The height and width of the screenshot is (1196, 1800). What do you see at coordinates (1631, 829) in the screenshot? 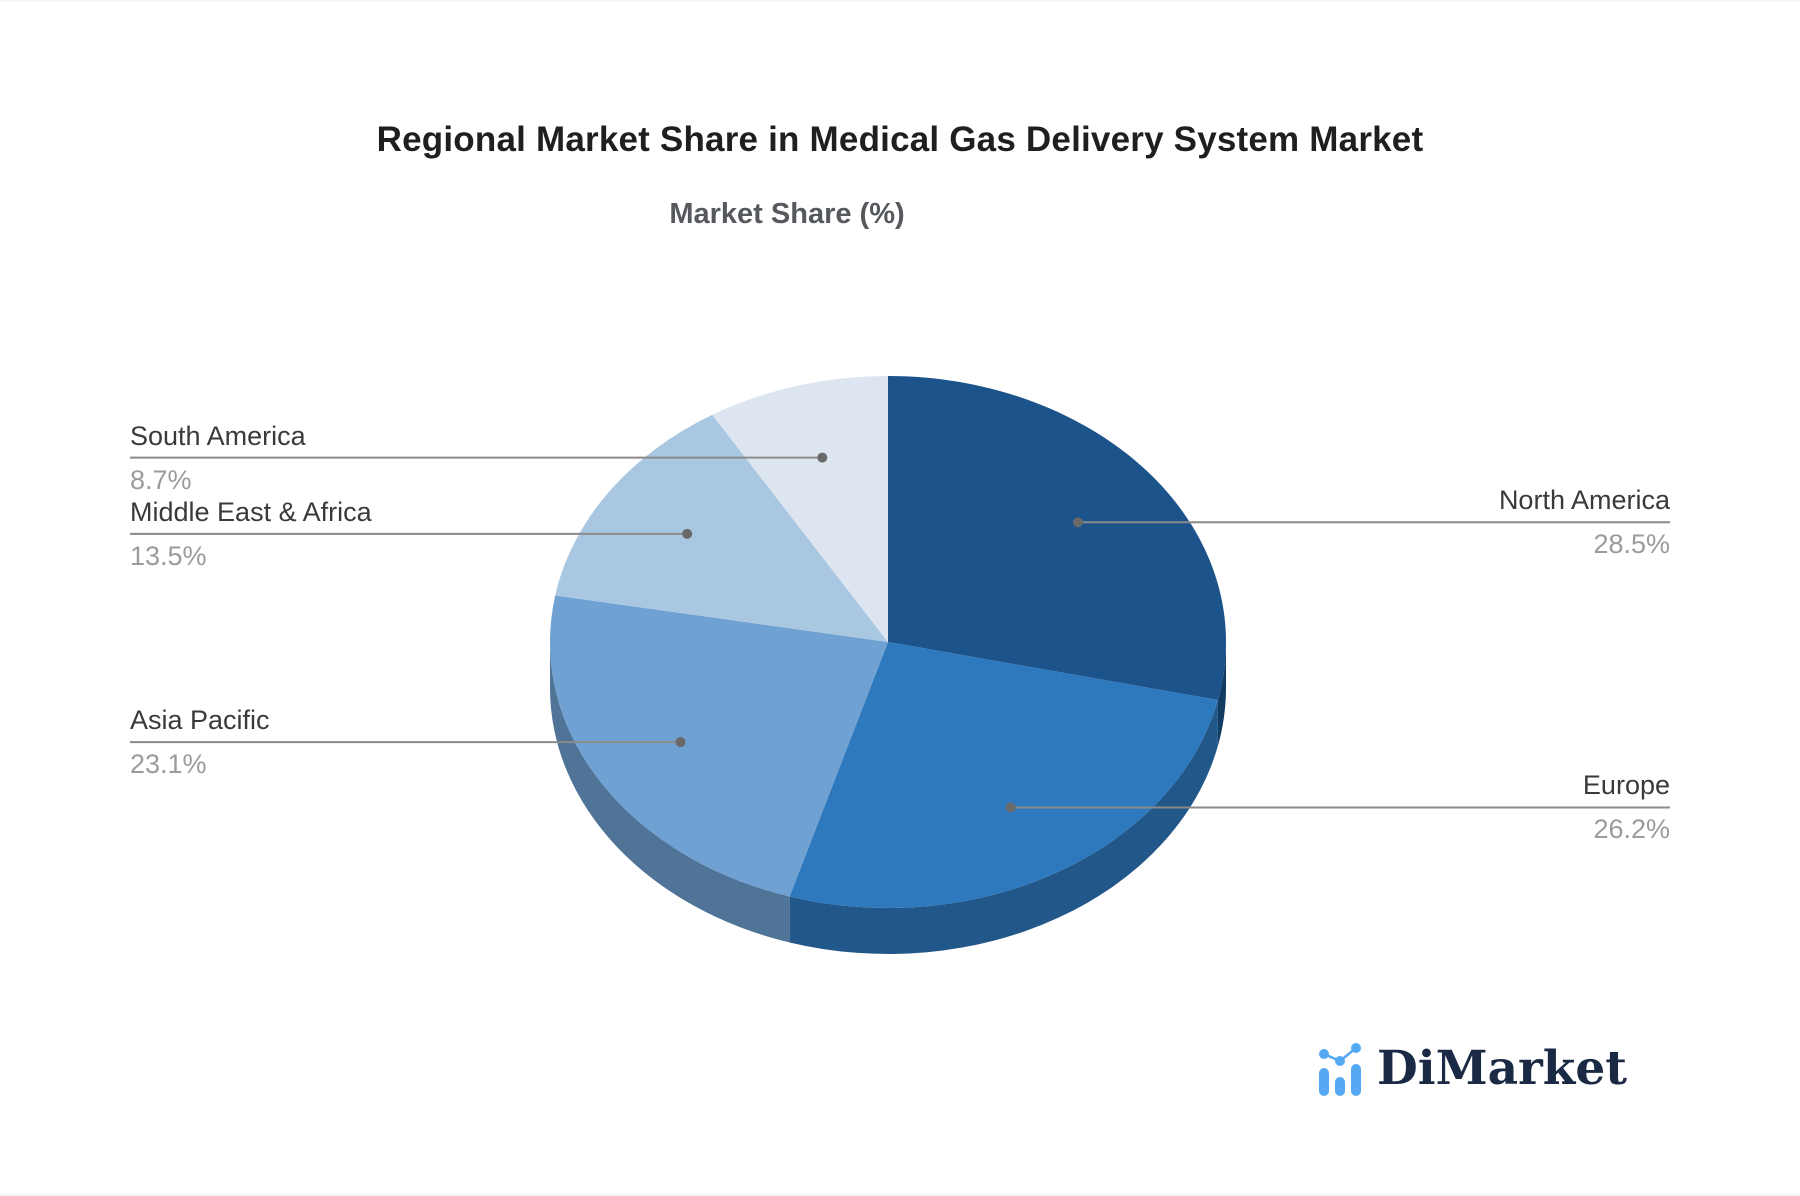
I see `callout-value: 26.2%` at bounding box center [1631, 829].